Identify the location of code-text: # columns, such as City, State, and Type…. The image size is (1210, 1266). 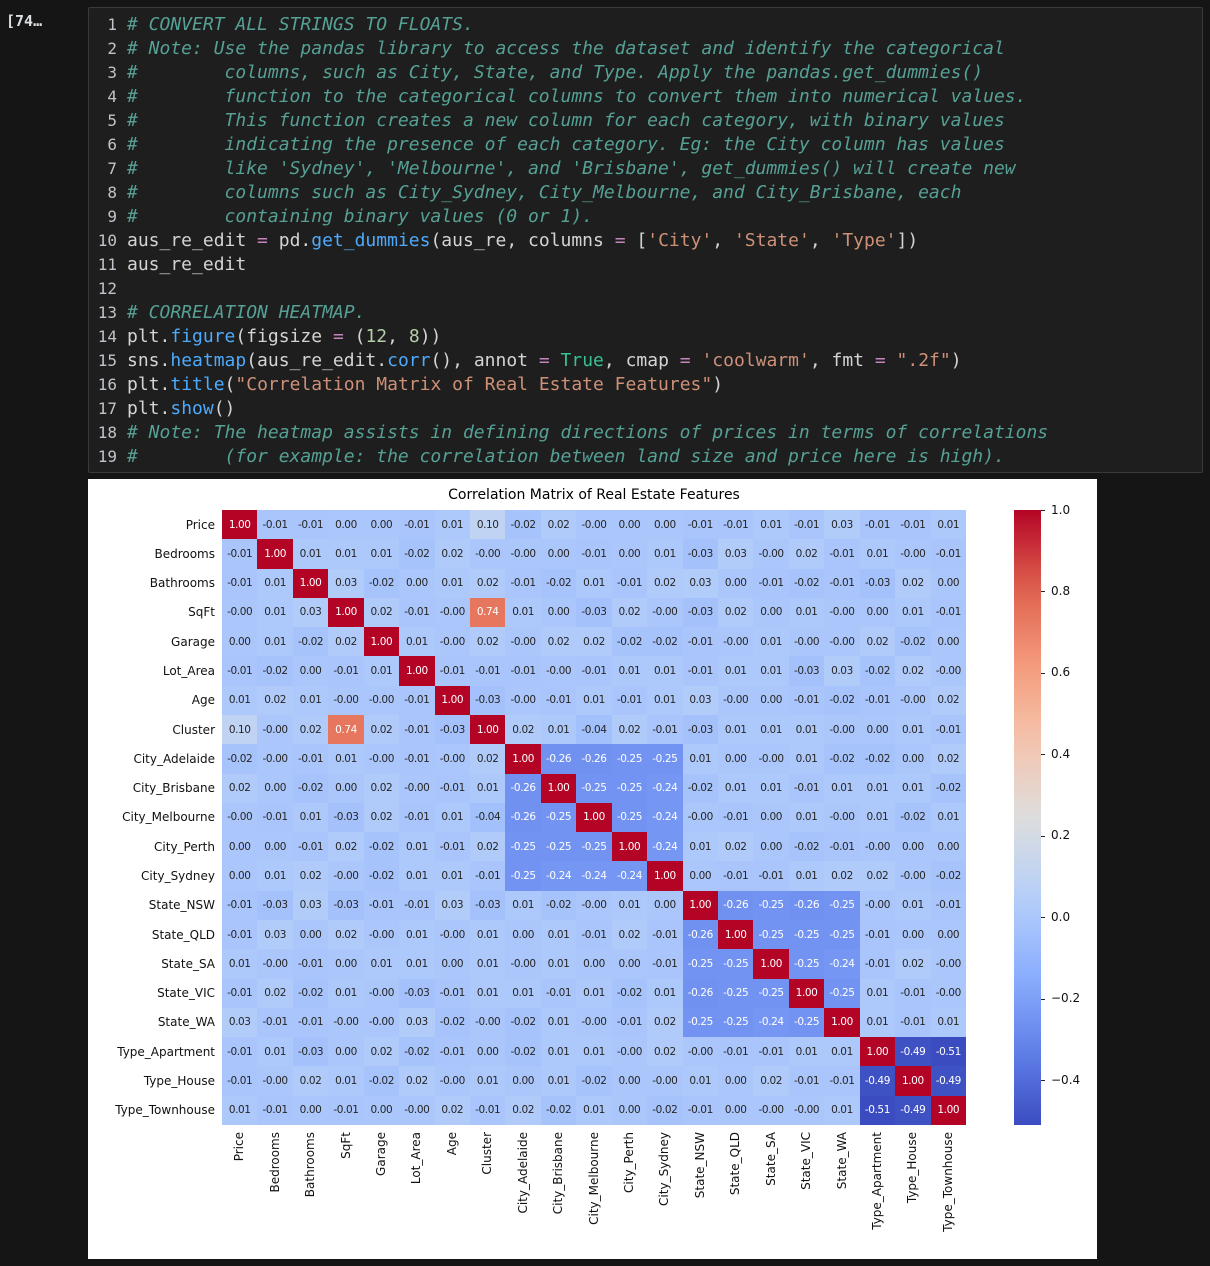
(555, 72).